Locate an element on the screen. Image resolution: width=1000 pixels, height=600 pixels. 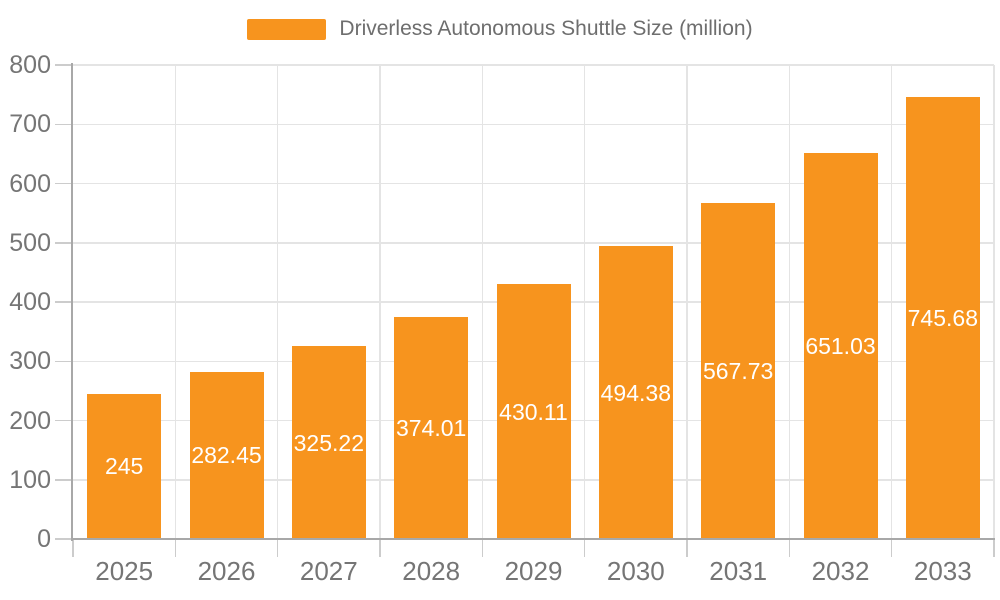
x-axis-label-2031: 2031 is located at coordinates (738, 571).